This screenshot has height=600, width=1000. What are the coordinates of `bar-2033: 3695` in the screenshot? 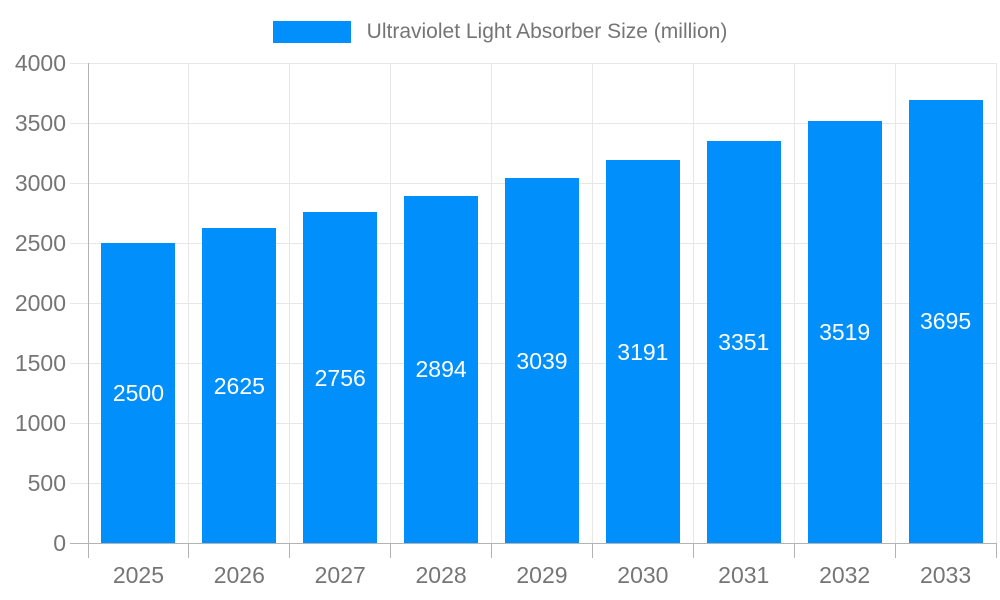 It's located at (945, 321).